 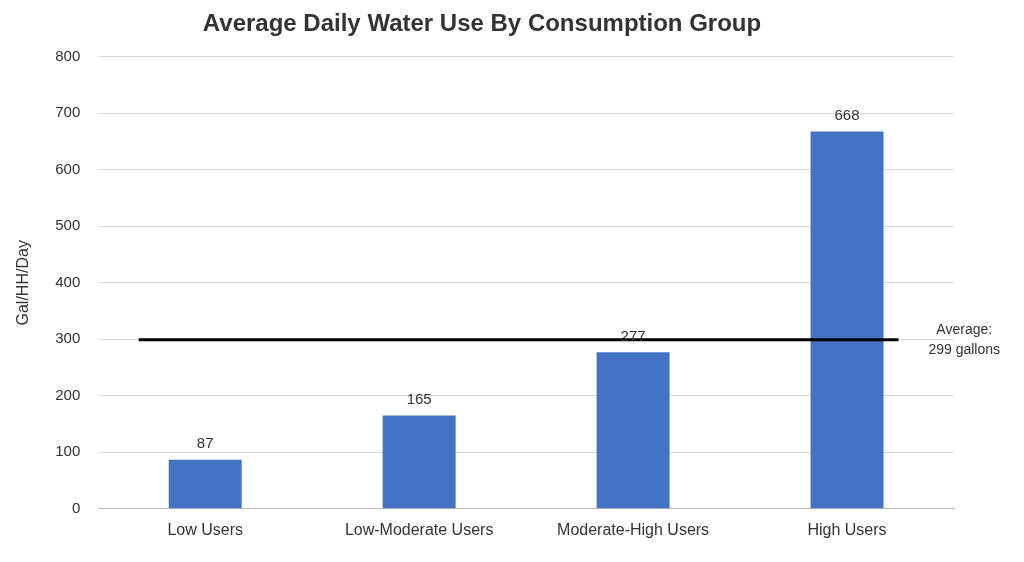 What do you see at coordinates (205, 443) in the screenshot?
I see `data-label: 87` at bounding box center [205, 443].